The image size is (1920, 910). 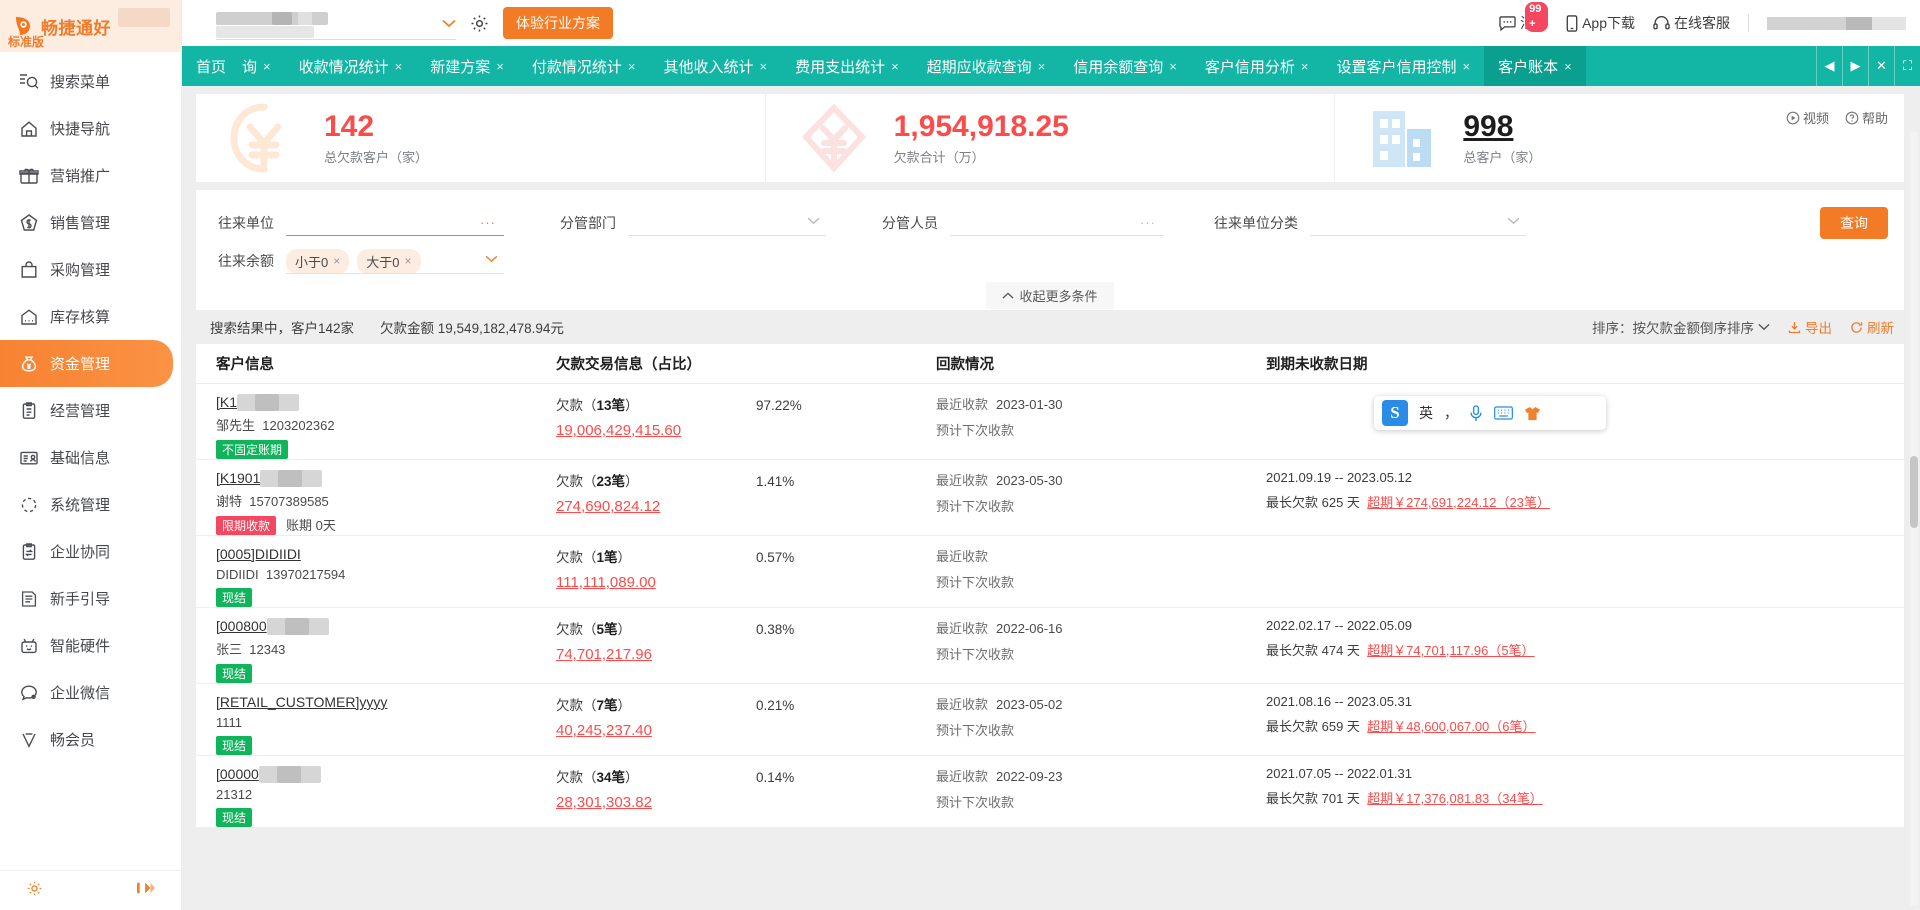 What do you see at coordinates (90, 645) in the screenshot?
I see `sidebar-item-12: 智能硬件` at bounding box center [90, 645].